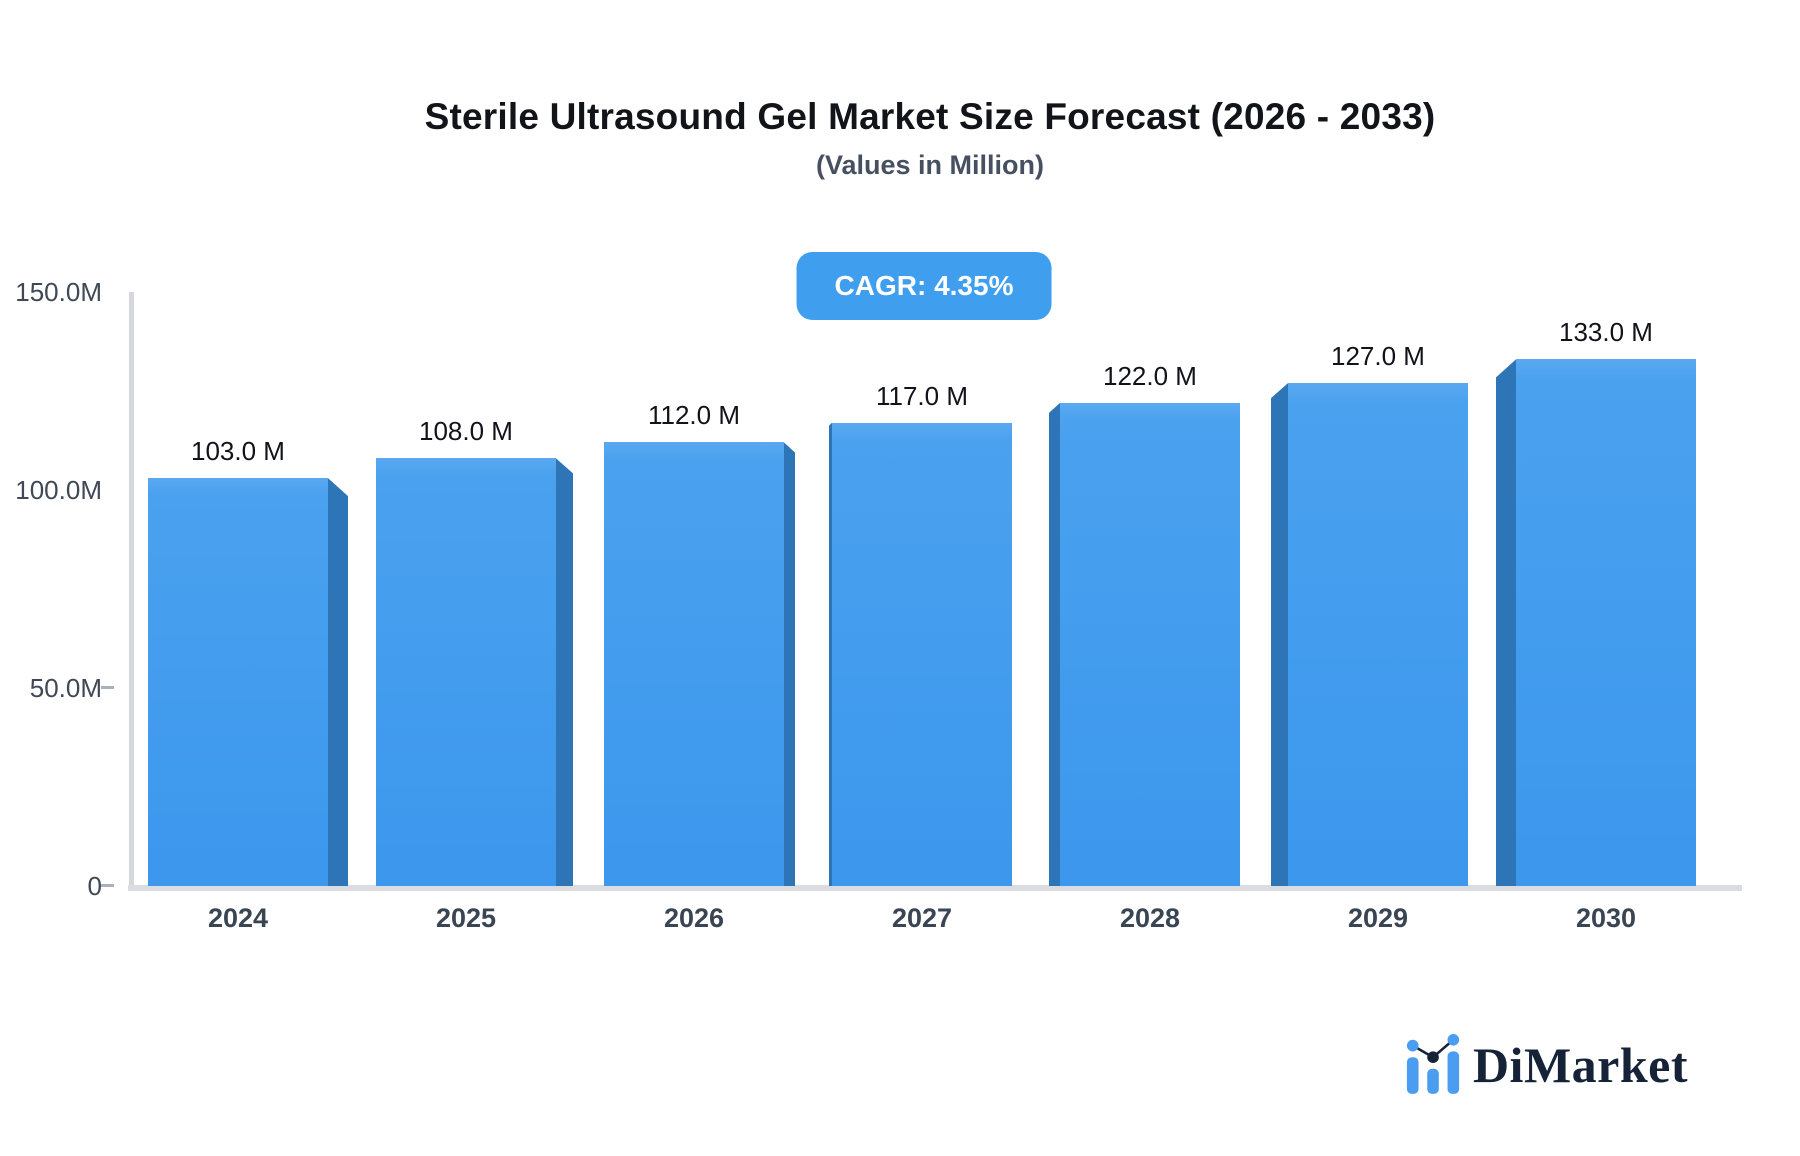  What do you see at coordinates (1378, 356) in the screenshot?
I see `bar-value-label: 127.0 M` at bounding box center [1378, 356].